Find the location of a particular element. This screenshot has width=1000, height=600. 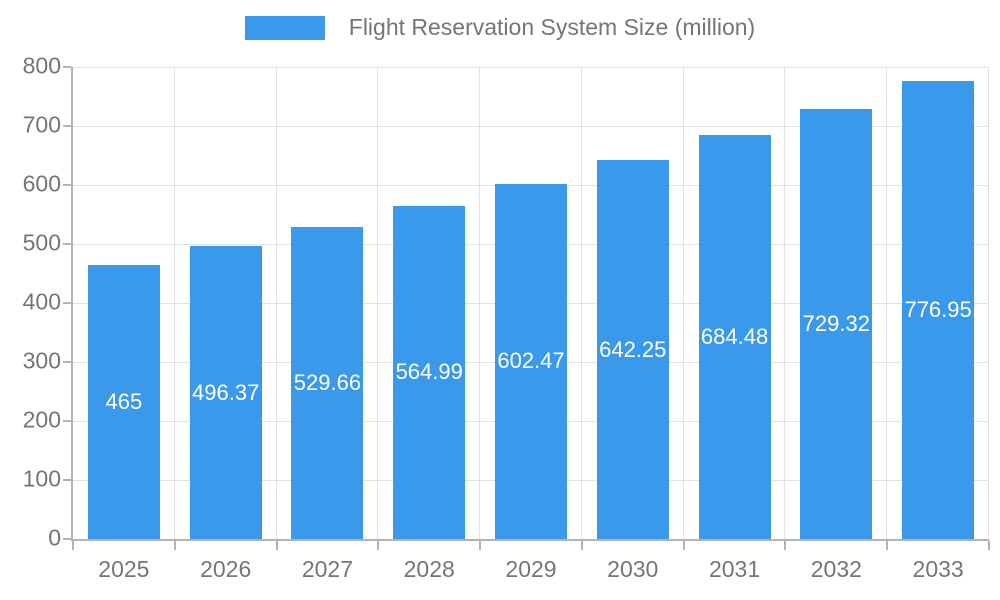

bar-value-label: 465 is located at coordinates (124, 401).